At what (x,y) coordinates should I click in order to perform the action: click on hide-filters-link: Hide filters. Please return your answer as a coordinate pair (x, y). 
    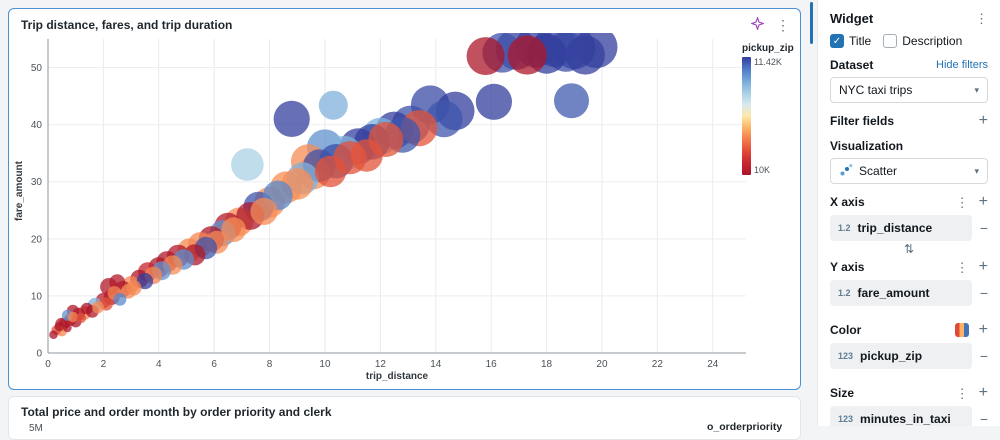
    Looking at the image, I should click on (962, 65).